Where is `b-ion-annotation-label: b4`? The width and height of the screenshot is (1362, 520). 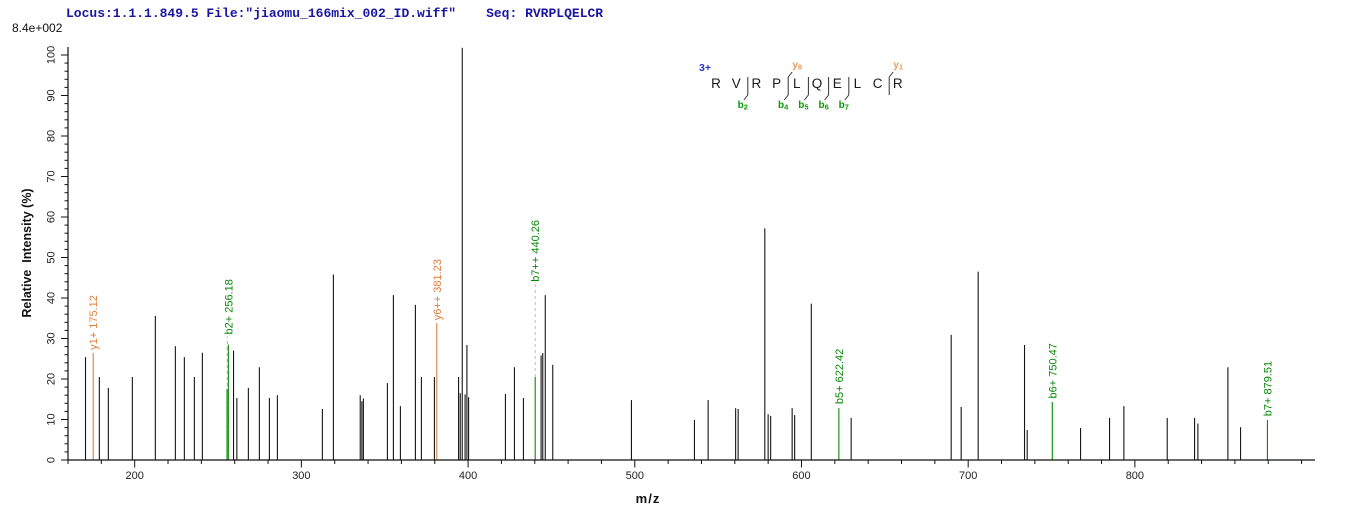
b-ion-annotation-label: b4 is located at coordinates (783, 106).